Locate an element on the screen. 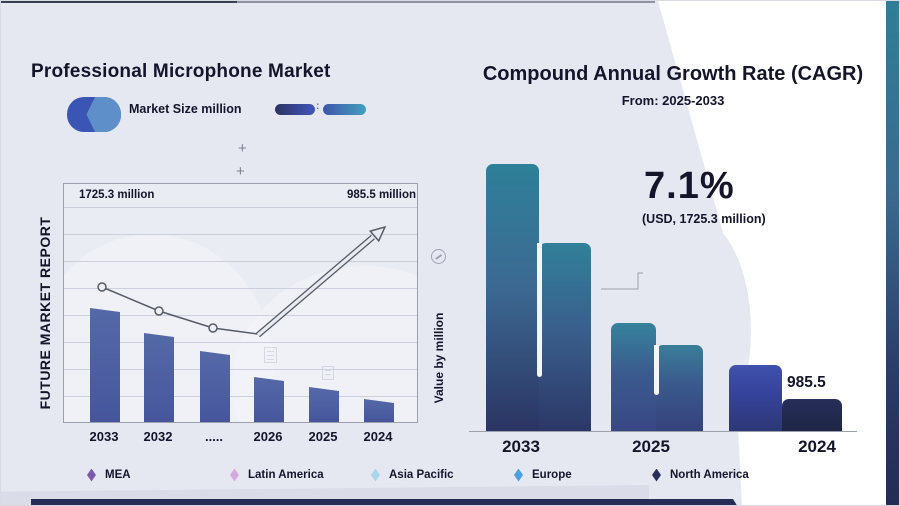 The height and width of the screenshot is (506, 900). market-size-bar-2024 is located at coordinates (379, 410).